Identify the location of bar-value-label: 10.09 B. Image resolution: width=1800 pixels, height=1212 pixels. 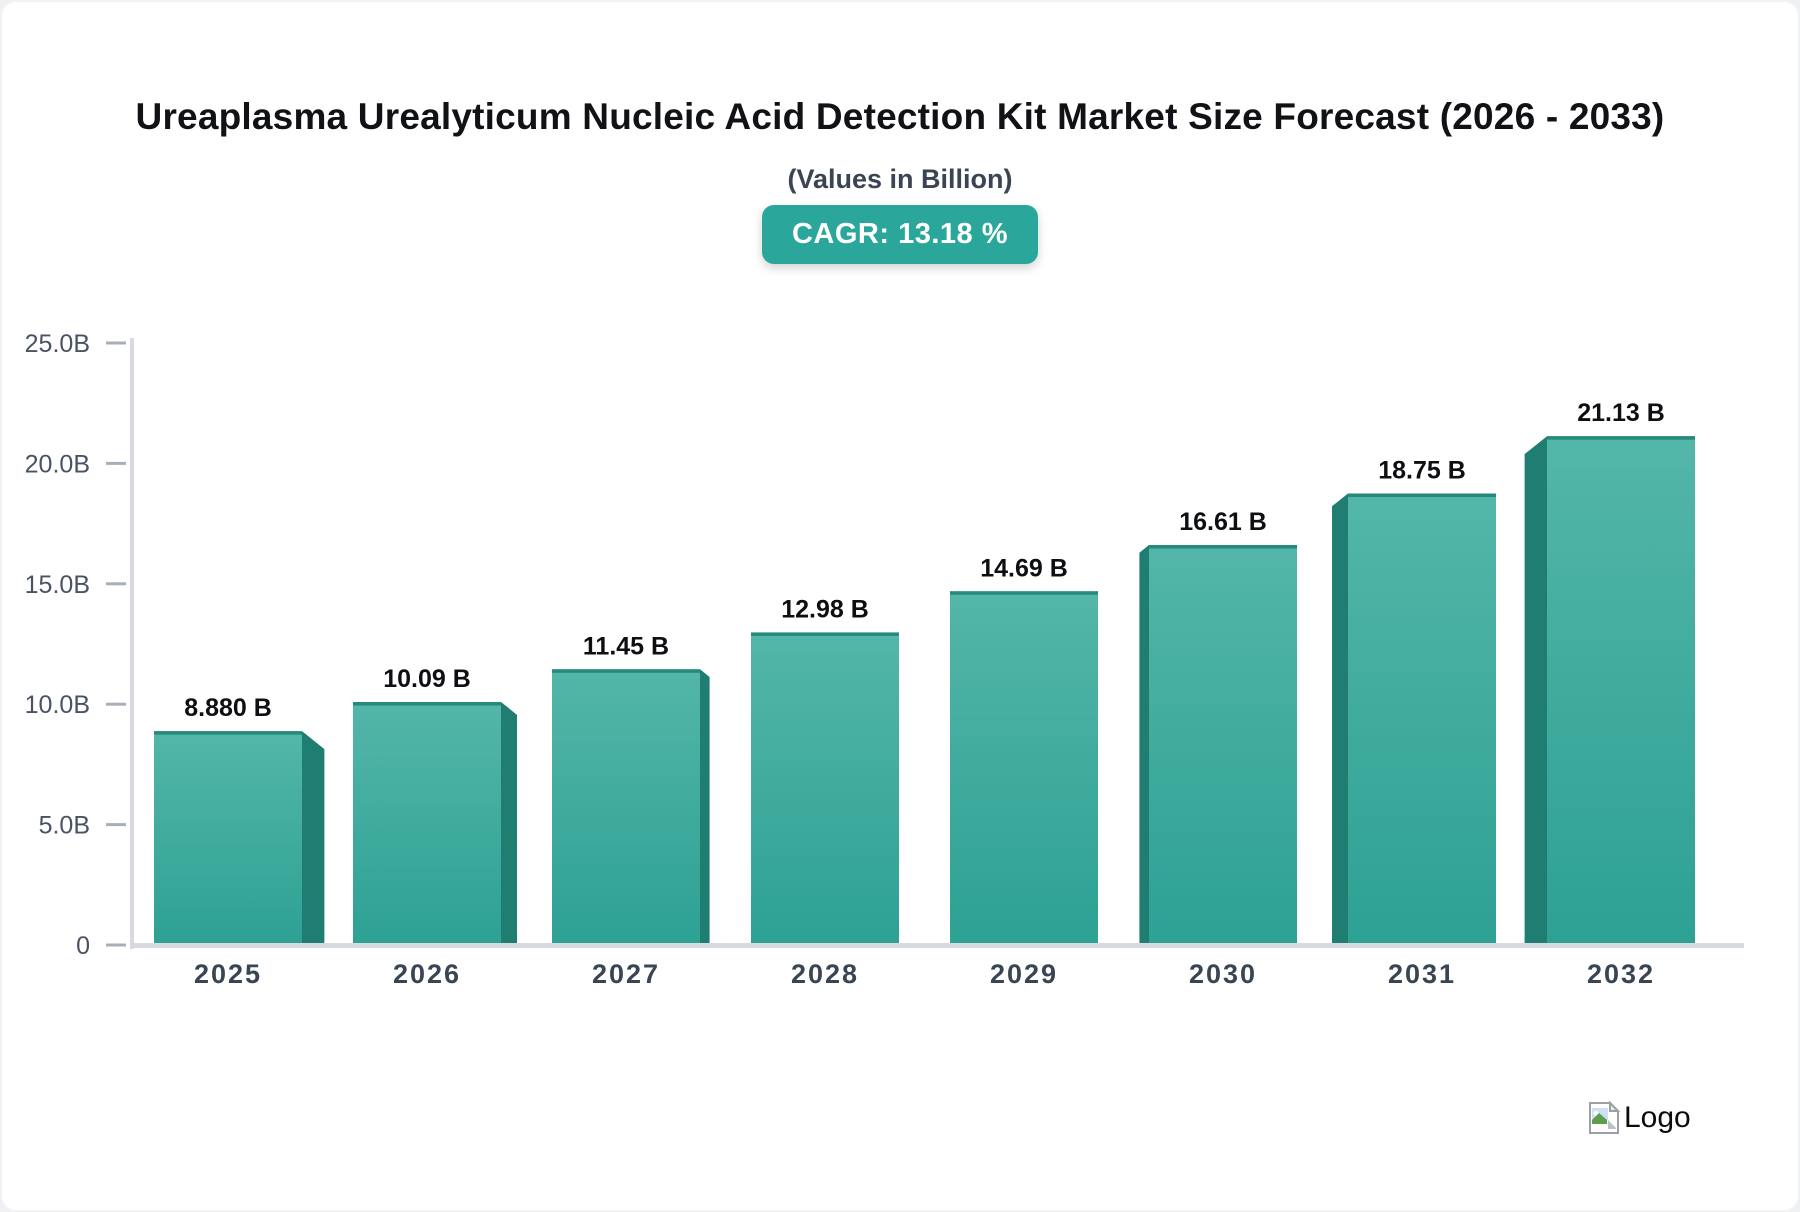
(427, 679).